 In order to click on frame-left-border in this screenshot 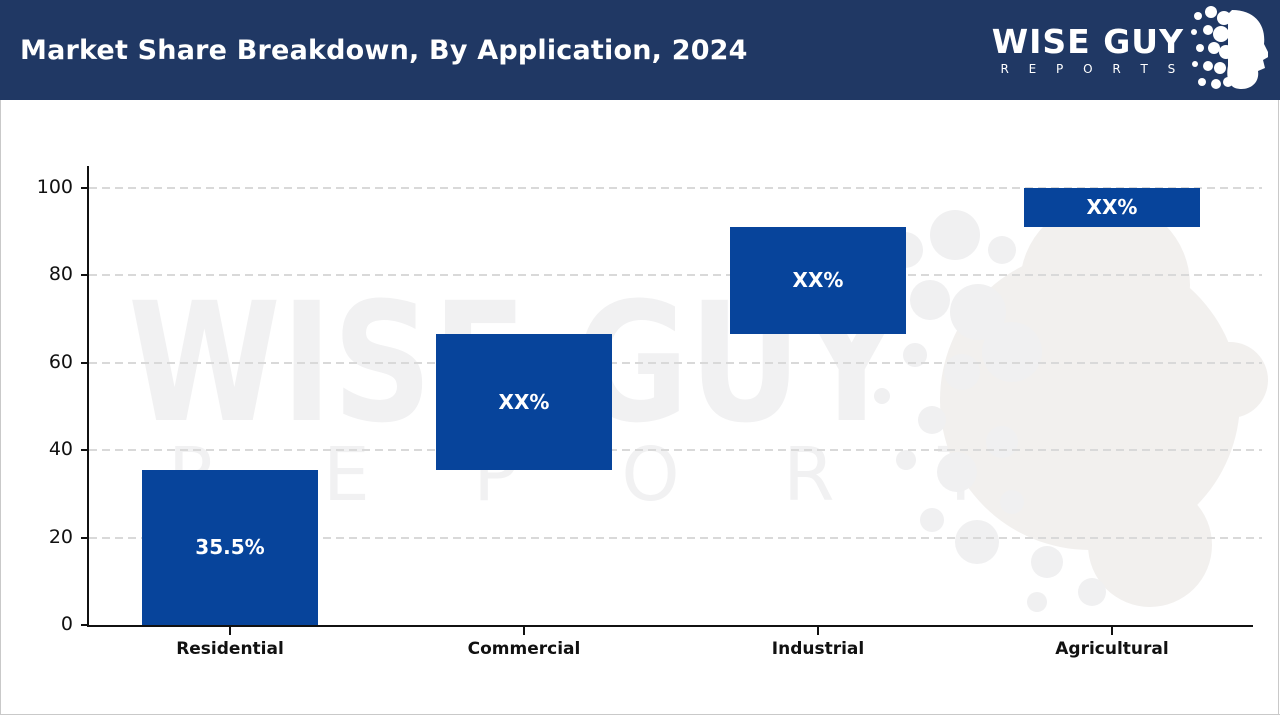, I will do `click(0, 407)`.